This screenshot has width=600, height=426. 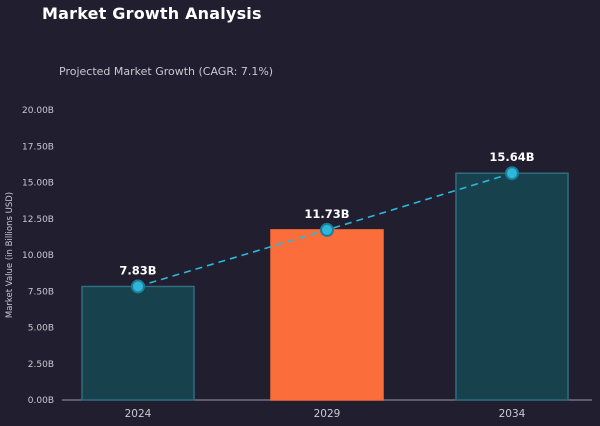 I want to click on bar-2029, so click(x=327, y=315).